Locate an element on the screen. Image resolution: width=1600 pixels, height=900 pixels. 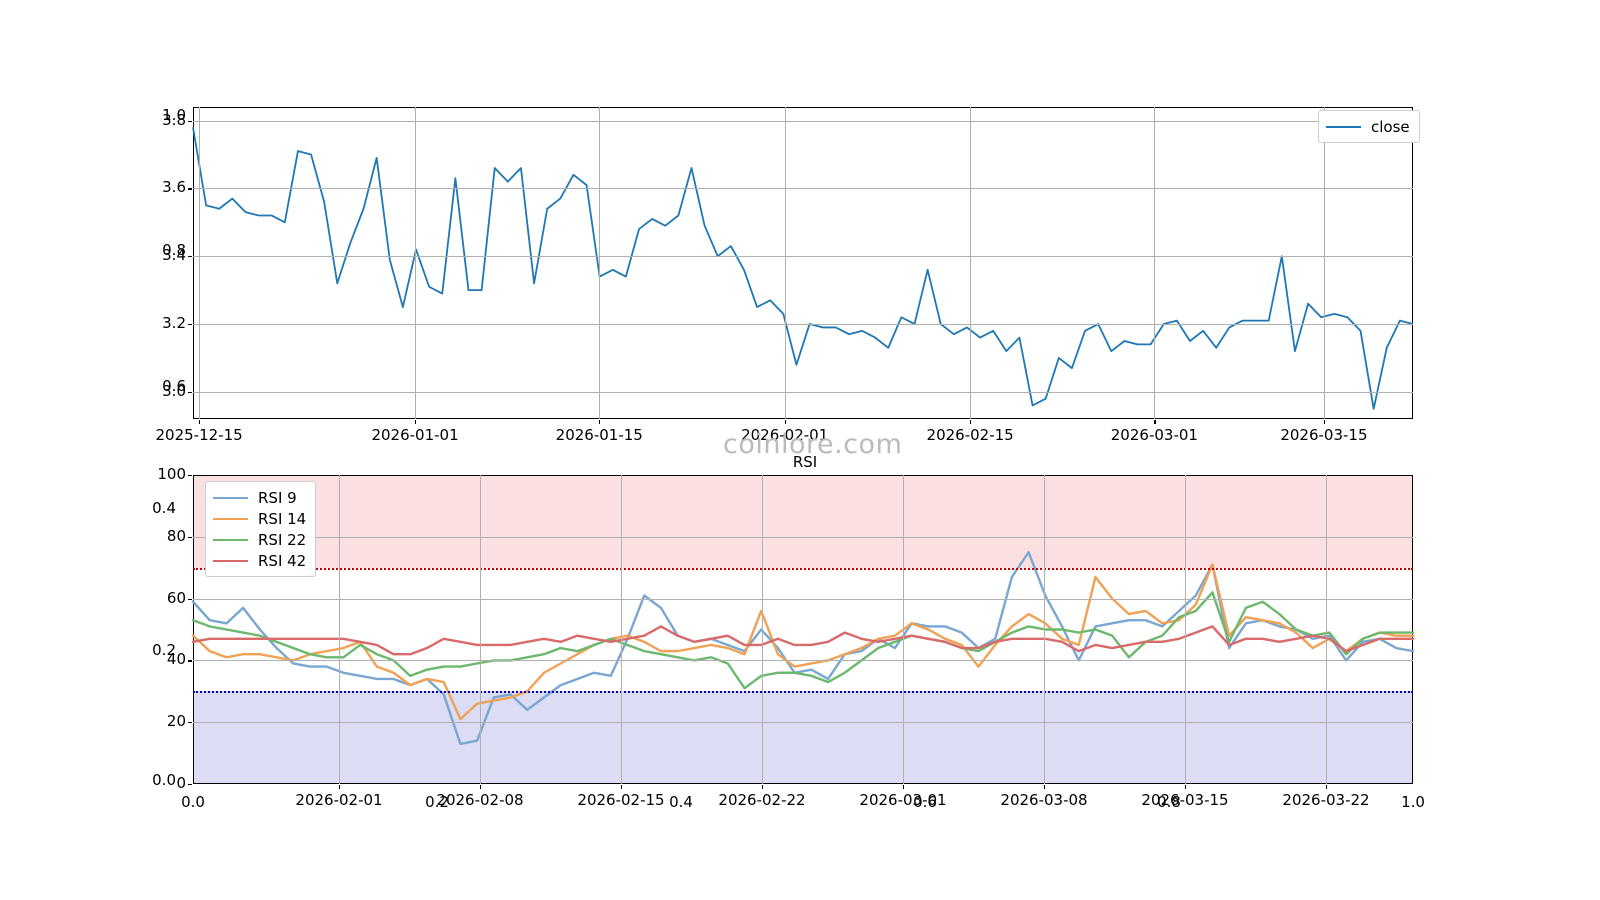
legend-item-rsi-9: RSI 9 is located at coordinates (259, 497).